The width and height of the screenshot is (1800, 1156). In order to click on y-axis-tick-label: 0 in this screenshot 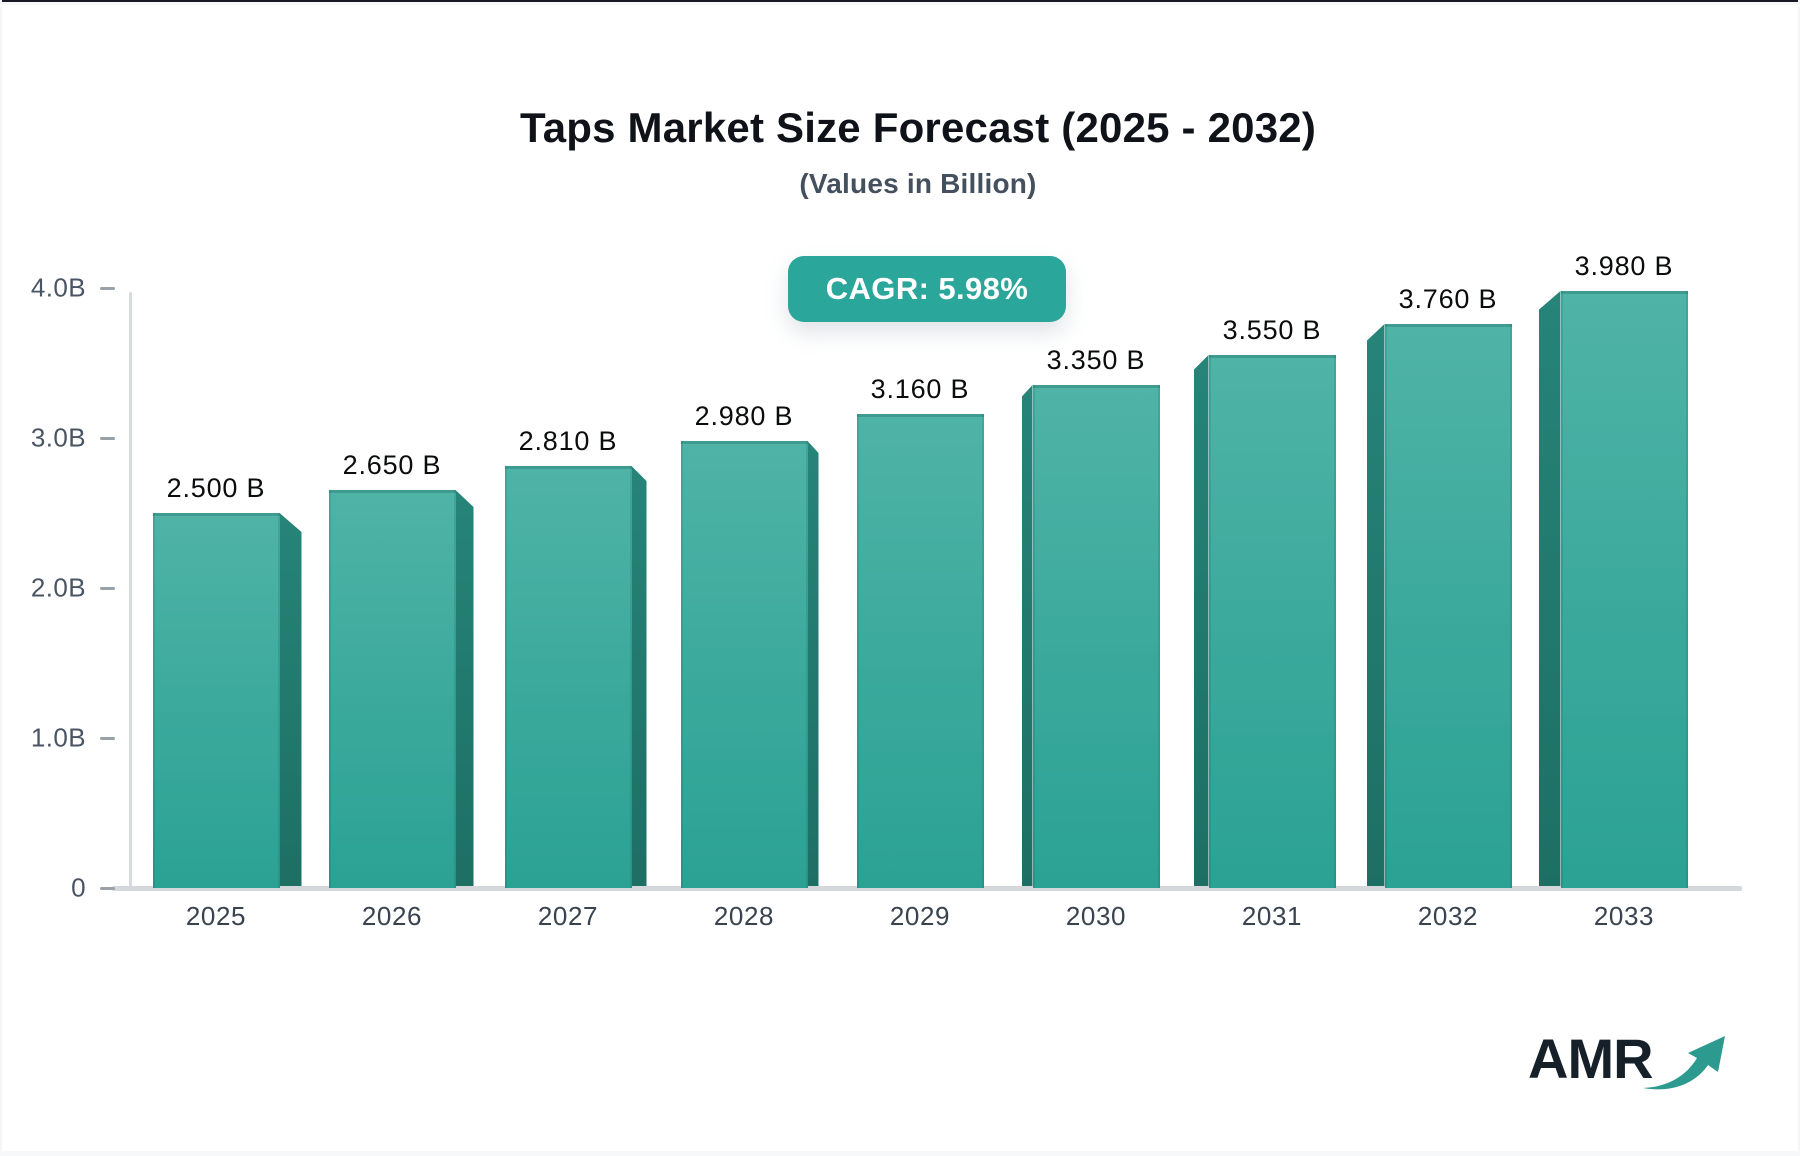, I will do `click(78, 887)`.